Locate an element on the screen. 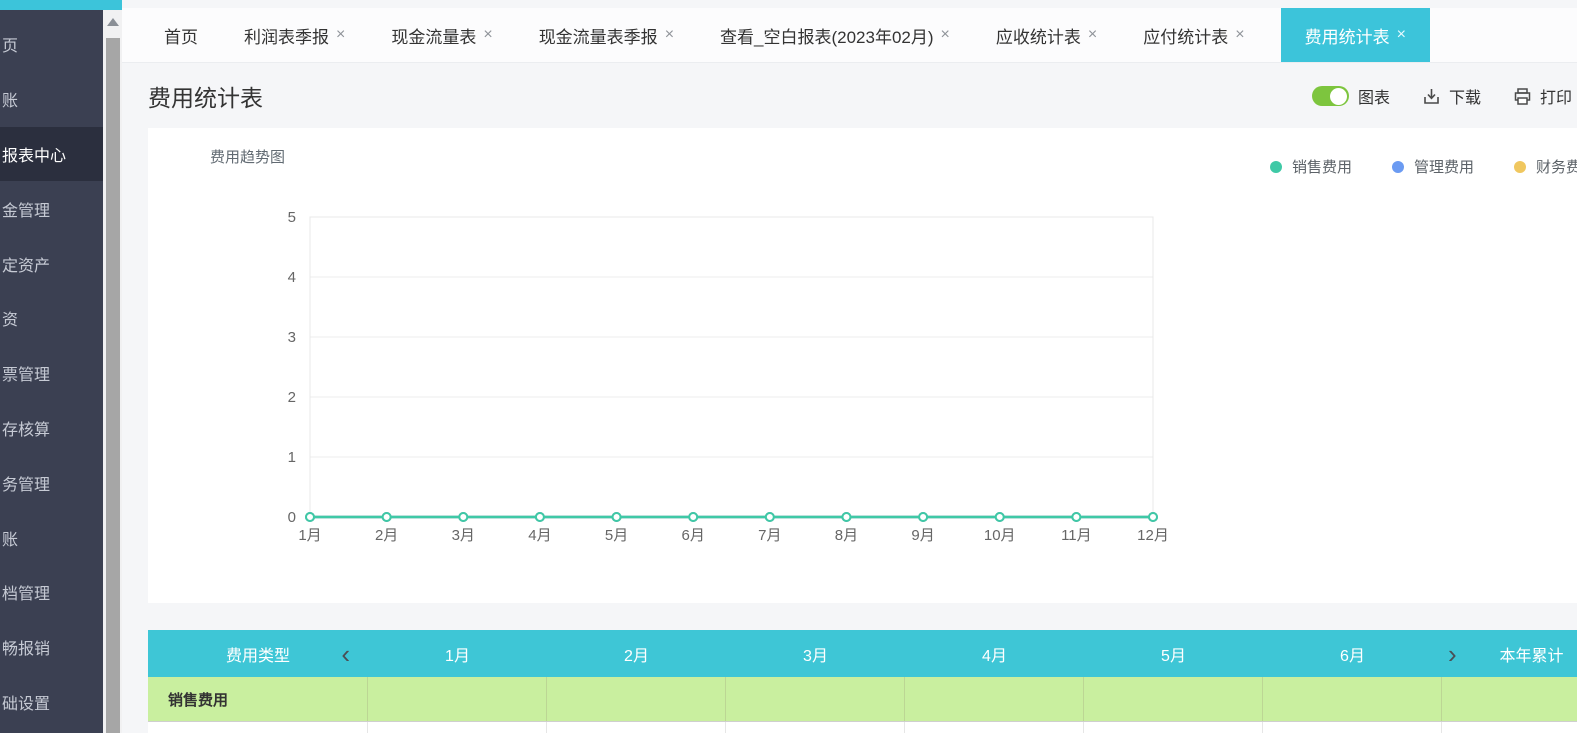  svg-text: 4 is located at coordinates (292, 277).